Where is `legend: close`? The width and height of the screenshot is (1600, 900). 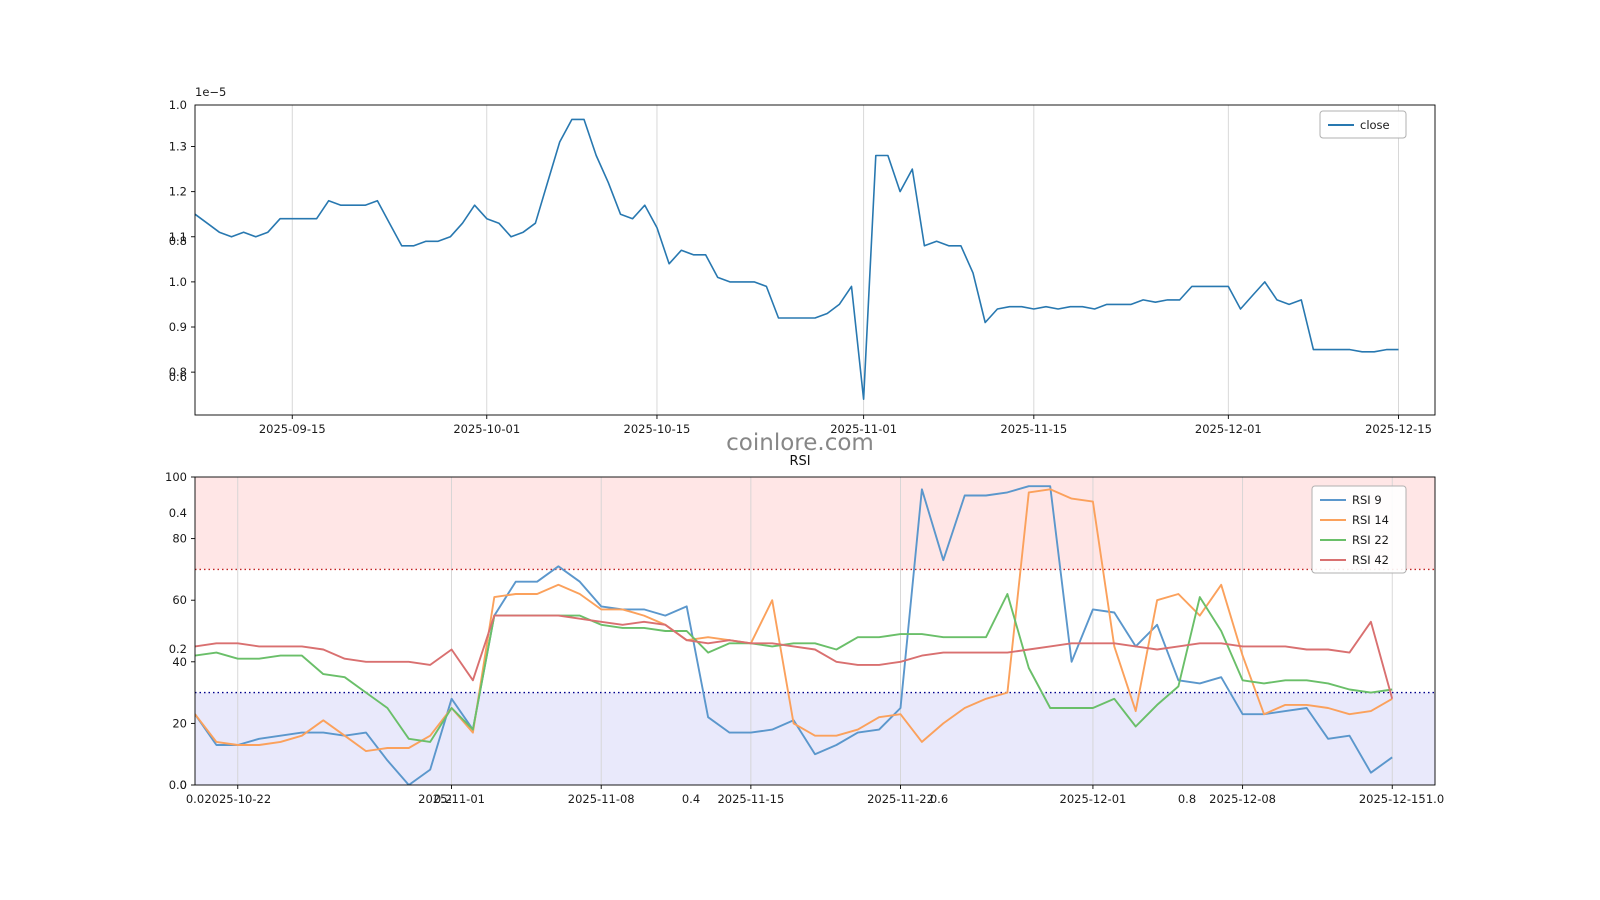
legend: close is located at coordinates (1363, 124).